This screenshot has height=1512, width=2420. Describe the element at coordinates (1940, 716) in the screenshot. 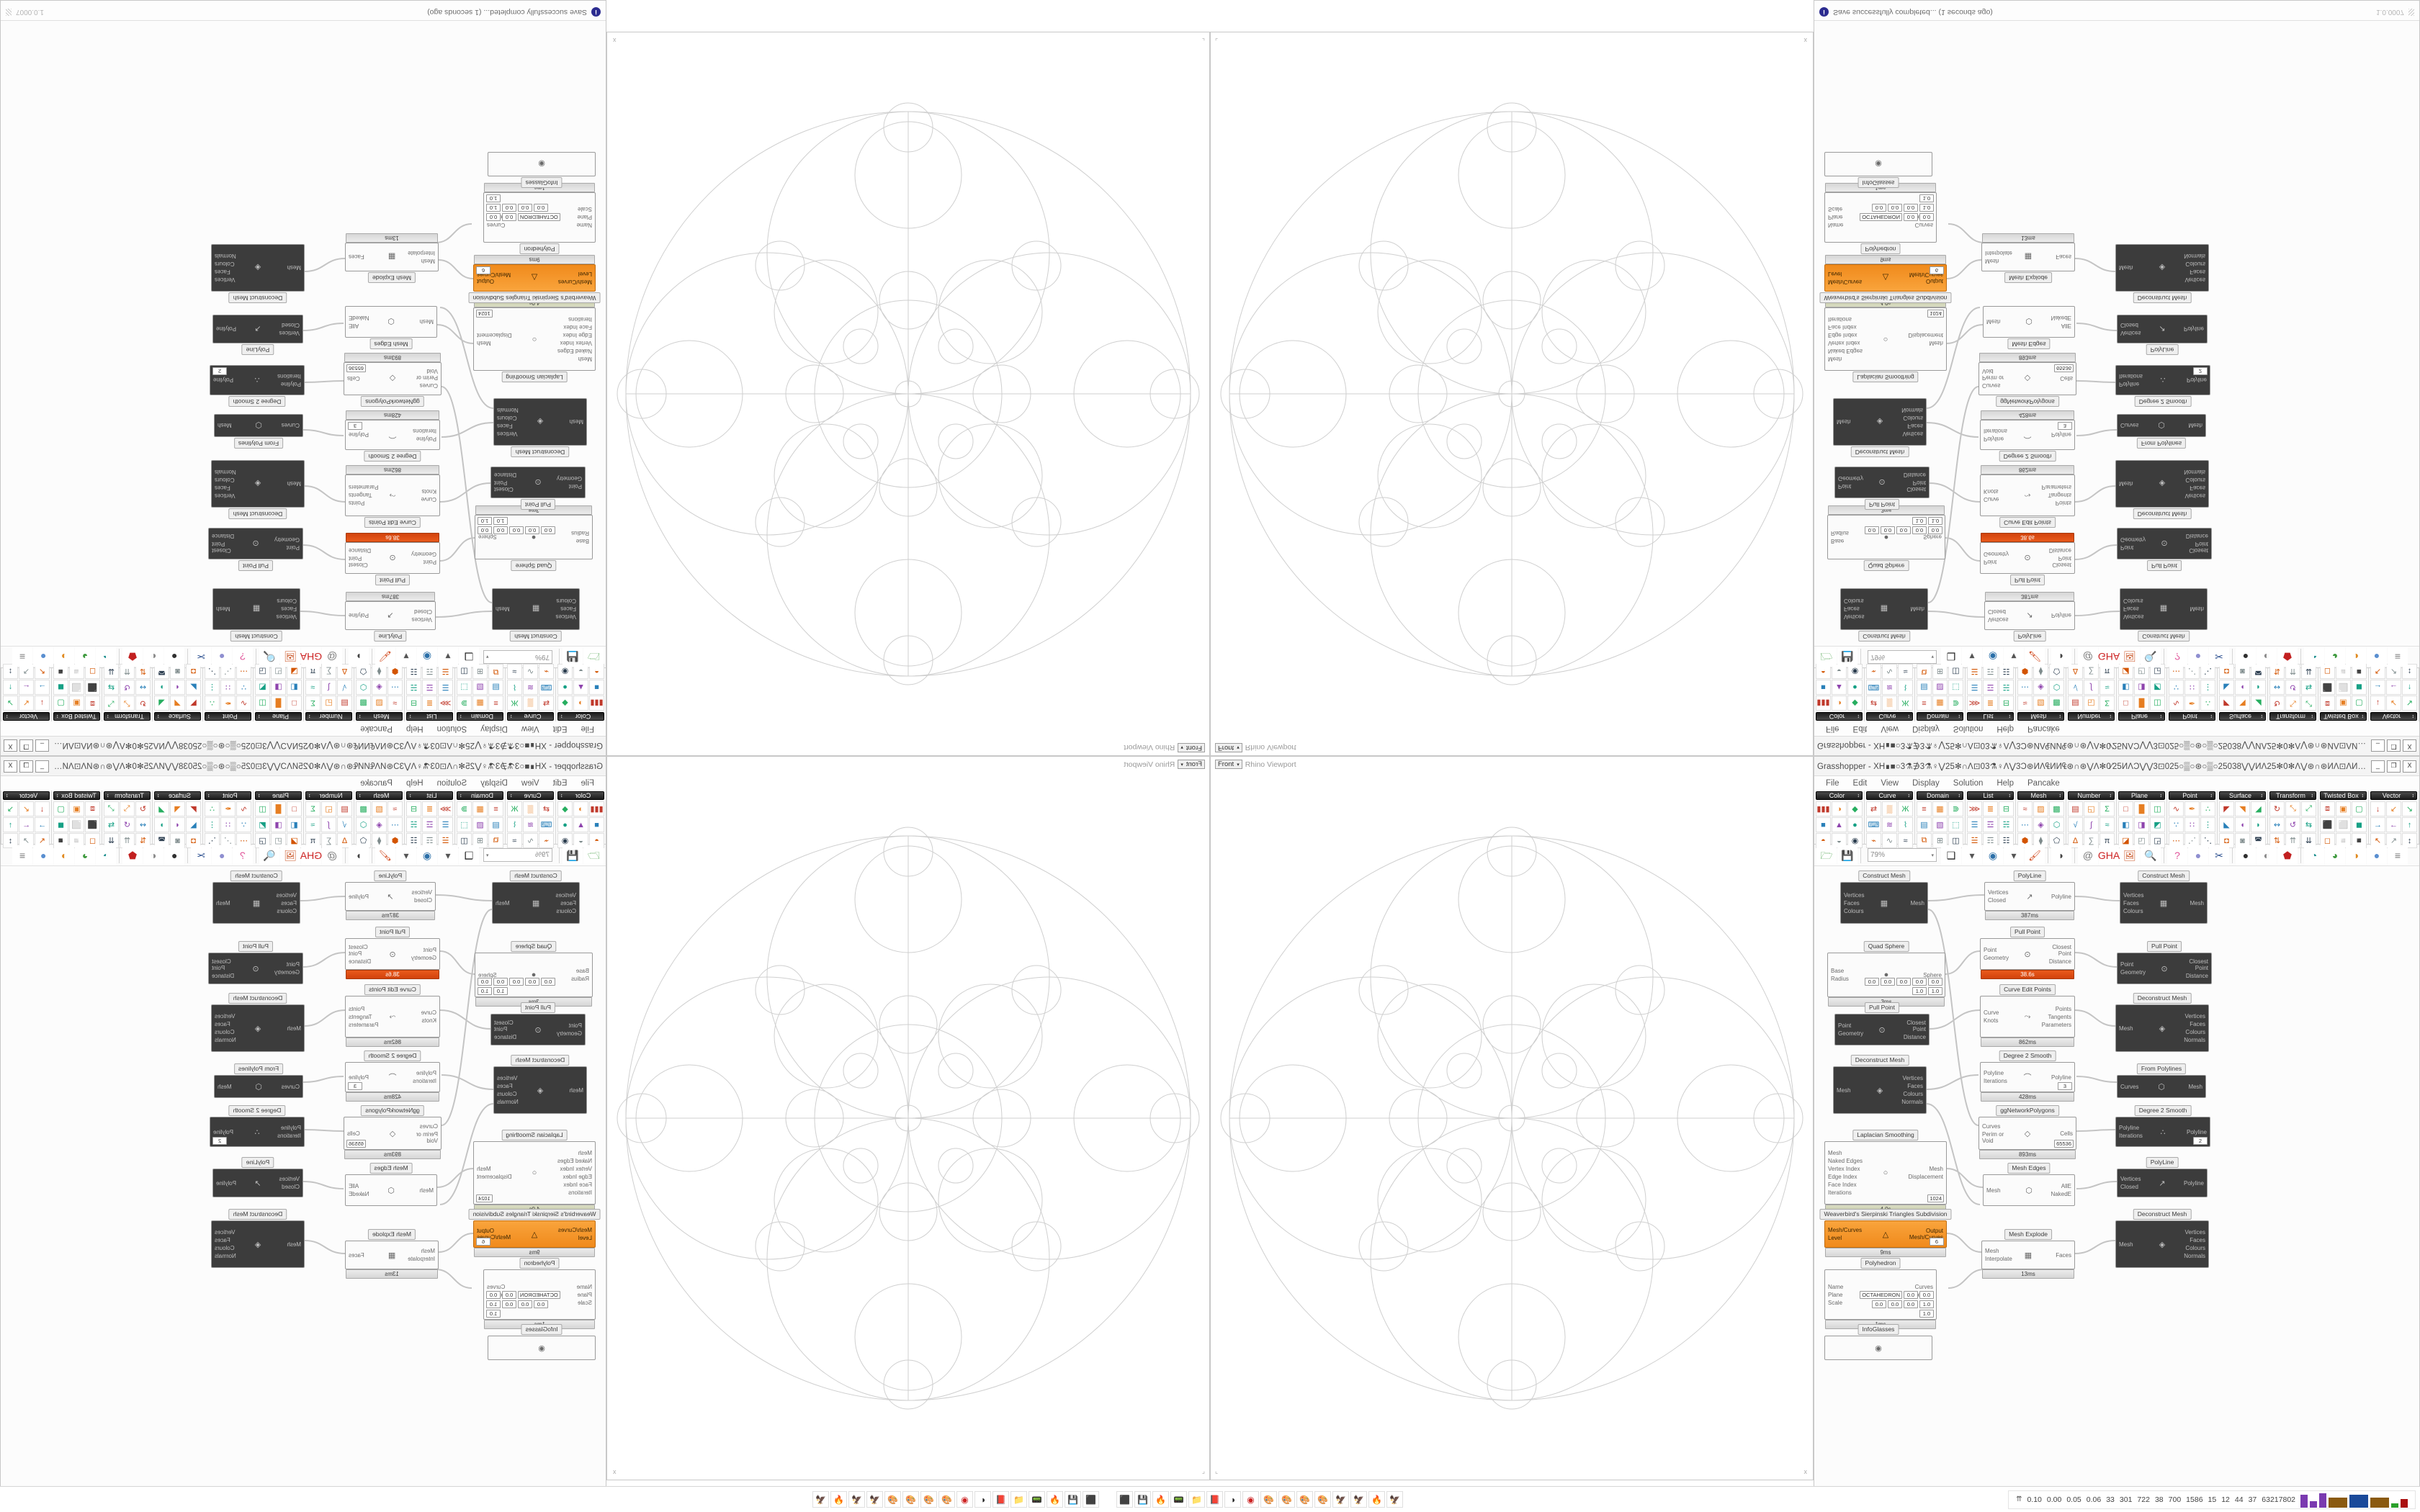

I see `ribbon-tab-header: Domain ↕` at that location.